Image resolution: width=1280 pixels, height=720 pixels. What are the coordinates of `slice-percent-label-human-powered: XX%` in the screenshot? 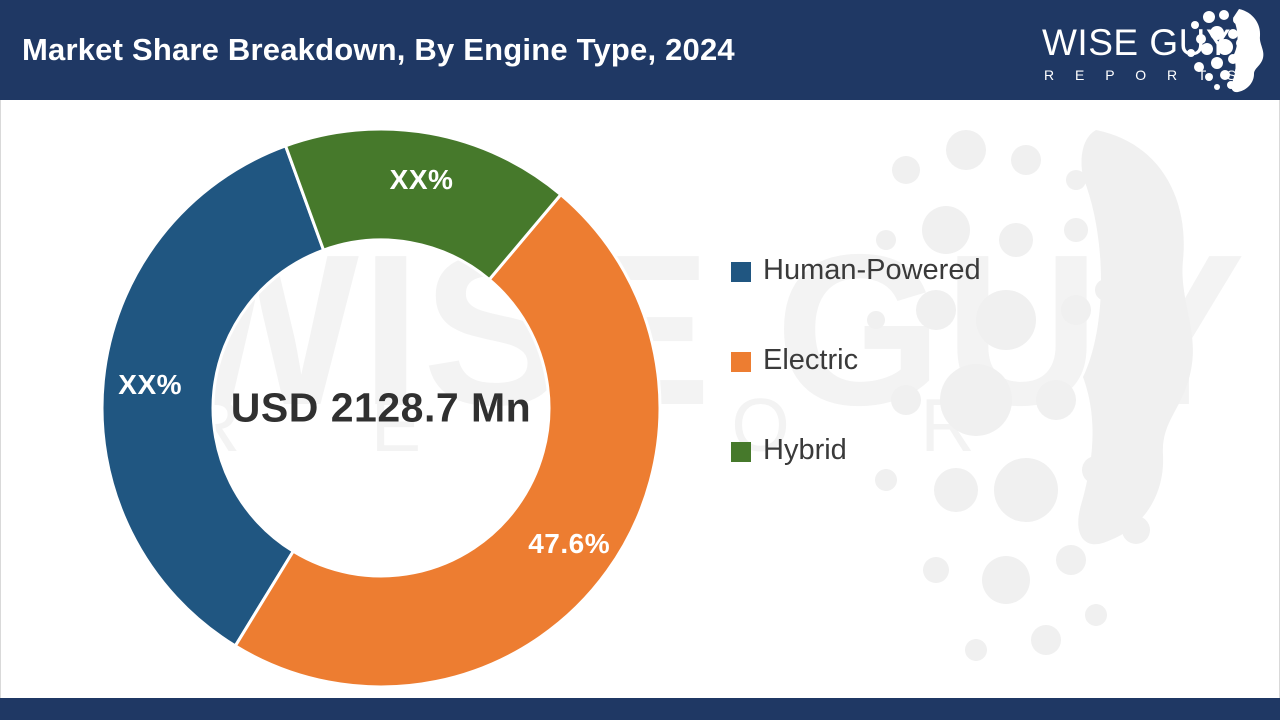 It's located at (150, 384).